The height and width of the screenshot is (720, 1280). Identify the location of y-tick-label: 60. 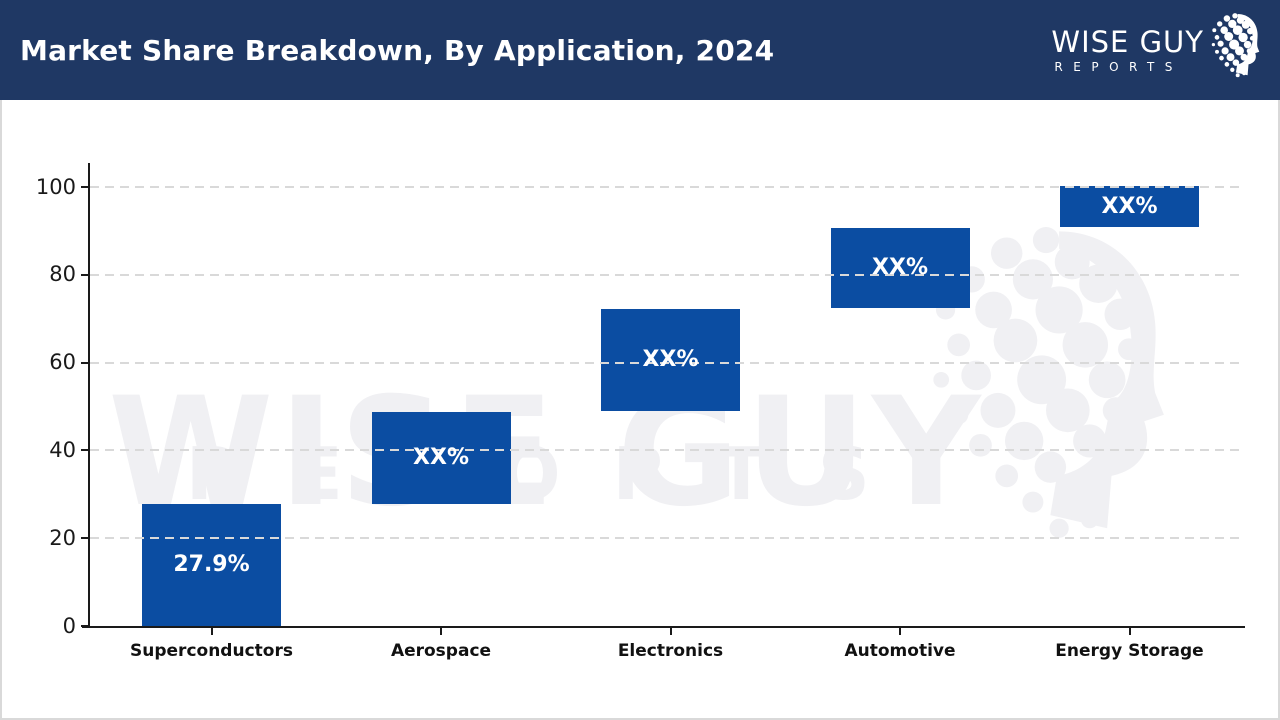
(62, 362).